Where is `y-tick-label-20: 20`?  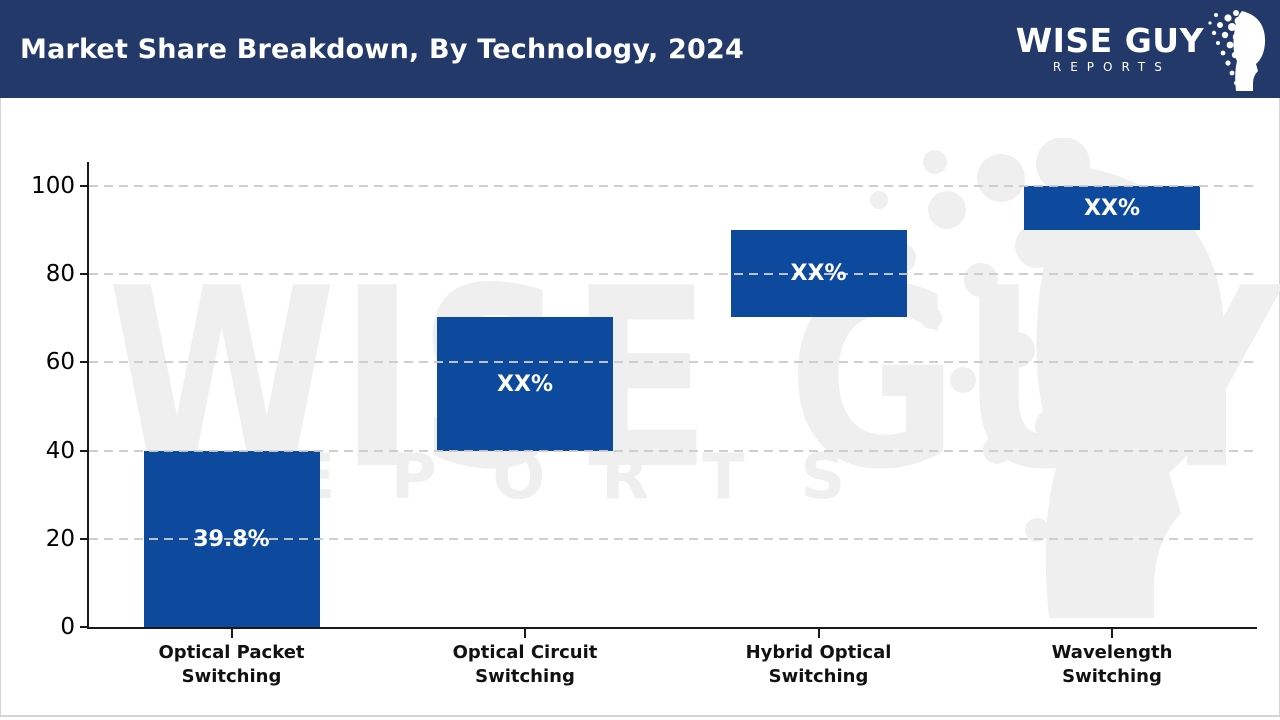 y-tick-label-20: 20 is located at coordinates (60, 538).